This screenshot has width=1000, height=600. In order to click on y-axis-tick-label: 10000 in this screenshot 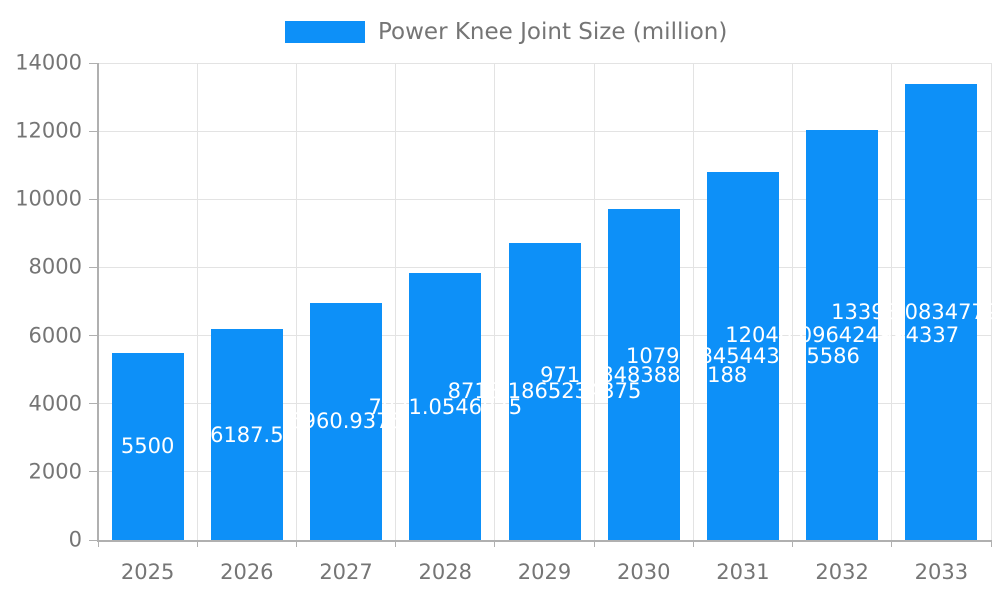, I will do `click(48, 198)`.